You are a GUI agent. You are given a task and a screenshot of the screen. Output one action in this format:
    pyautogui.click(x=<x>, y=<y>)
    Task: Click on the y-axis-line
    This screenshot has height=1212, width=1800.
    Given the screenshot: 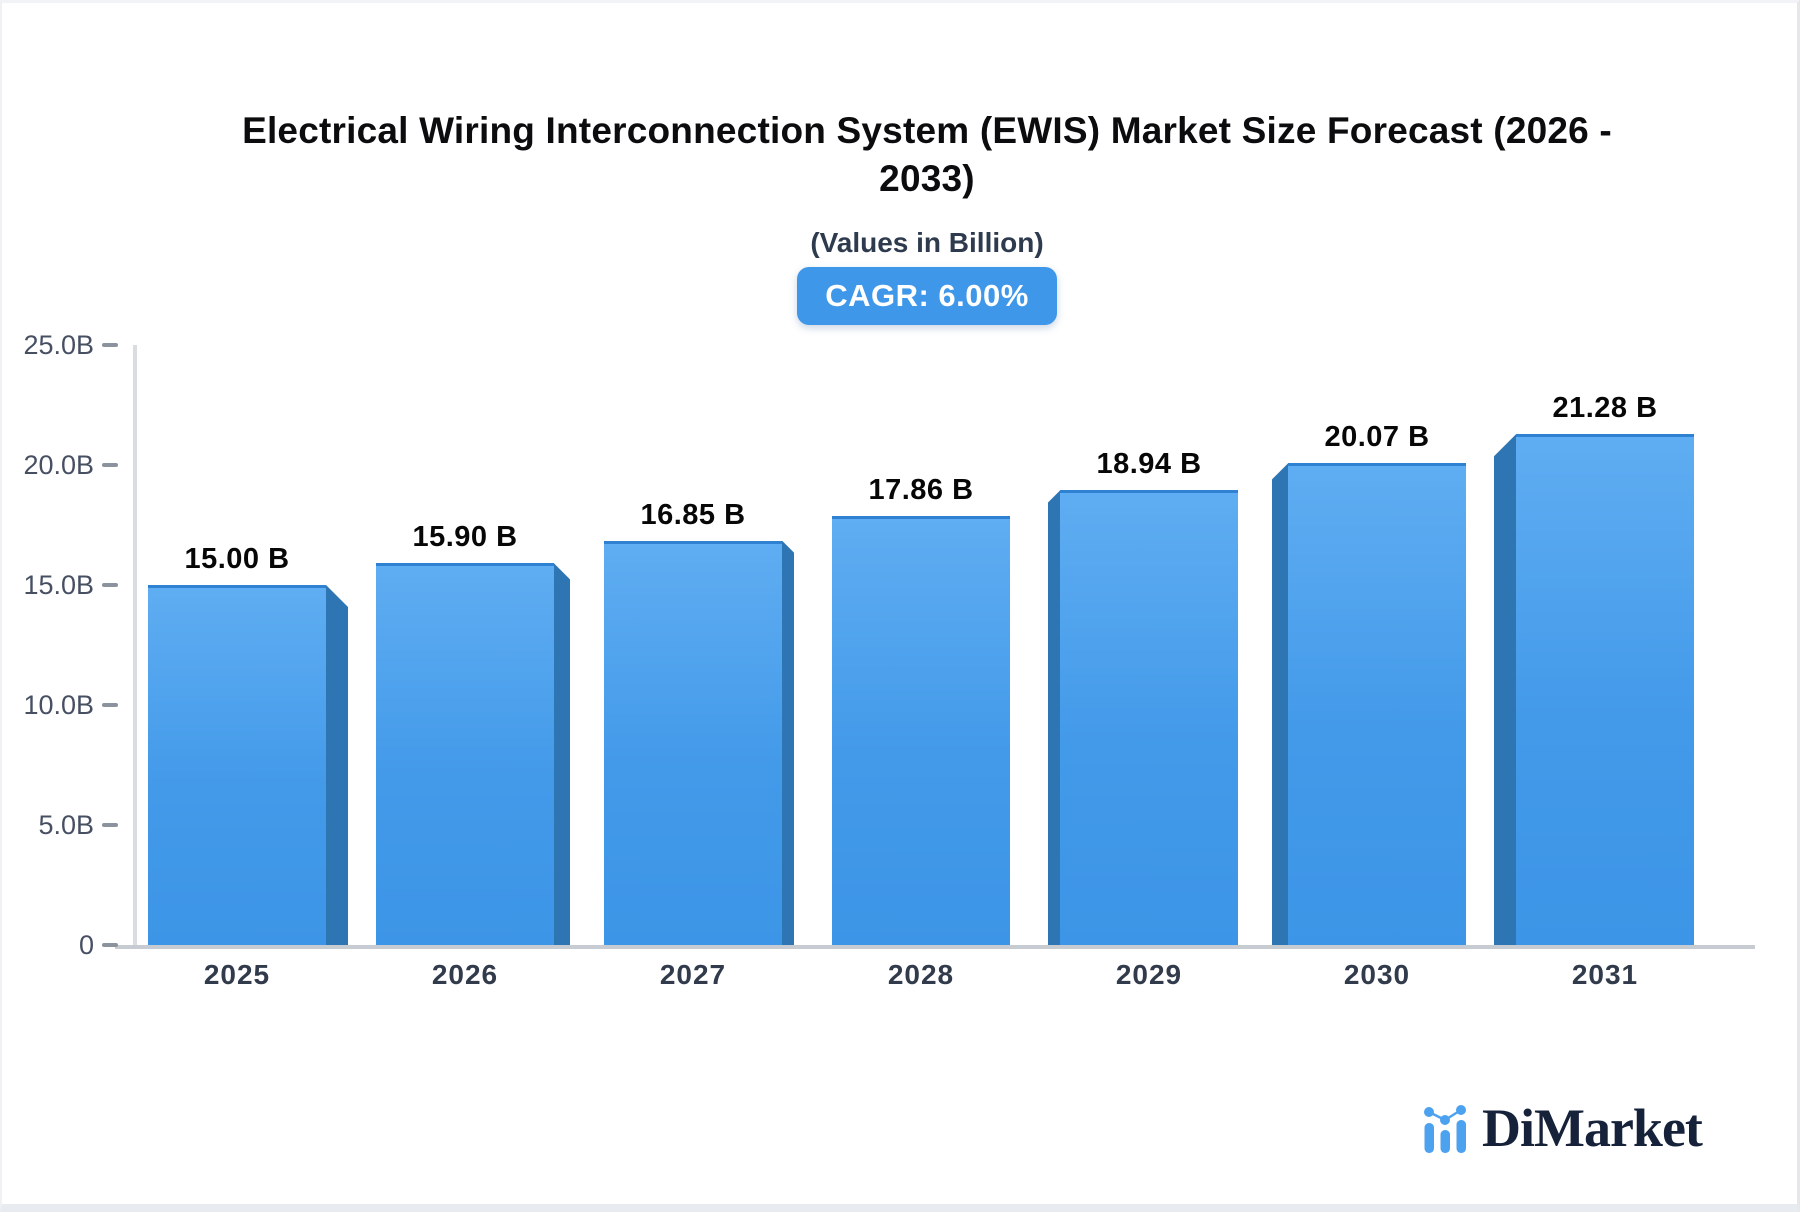 What is the action you would take?
    pyautogui.click(x=135, y=646)
    